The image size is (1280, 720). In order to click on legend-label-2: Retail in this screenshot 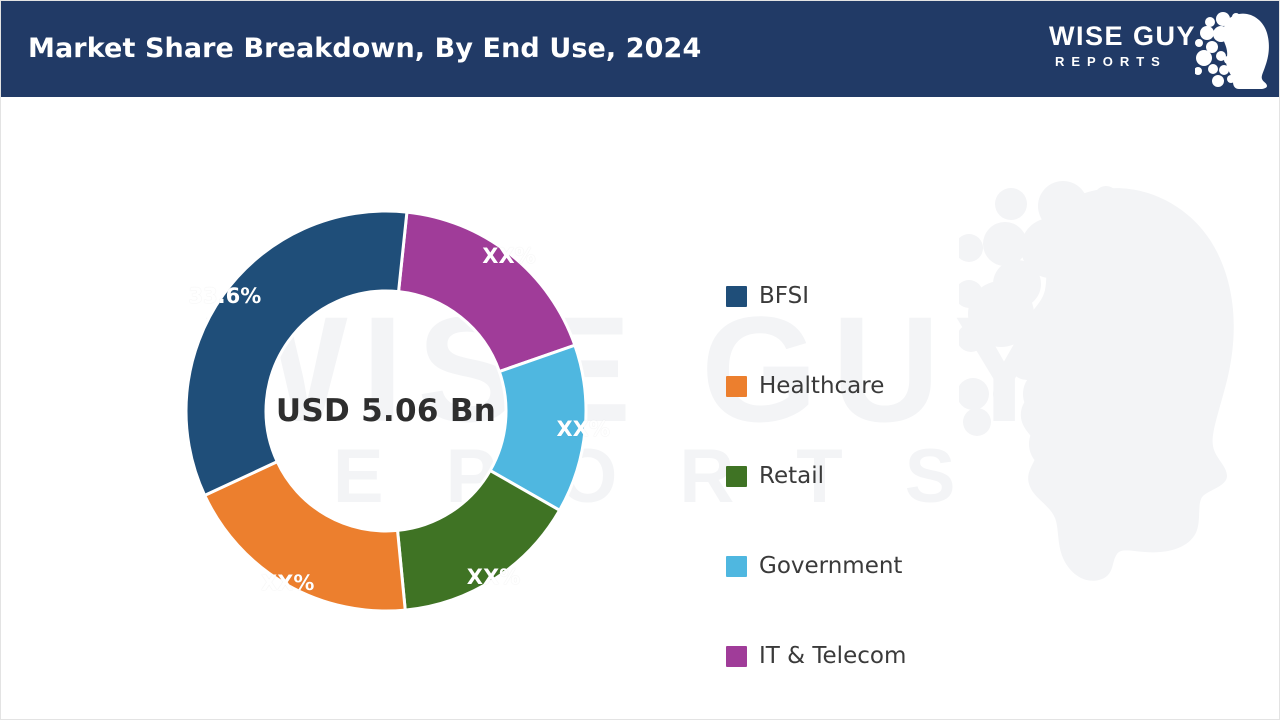, I will do `click(791, 476)`.